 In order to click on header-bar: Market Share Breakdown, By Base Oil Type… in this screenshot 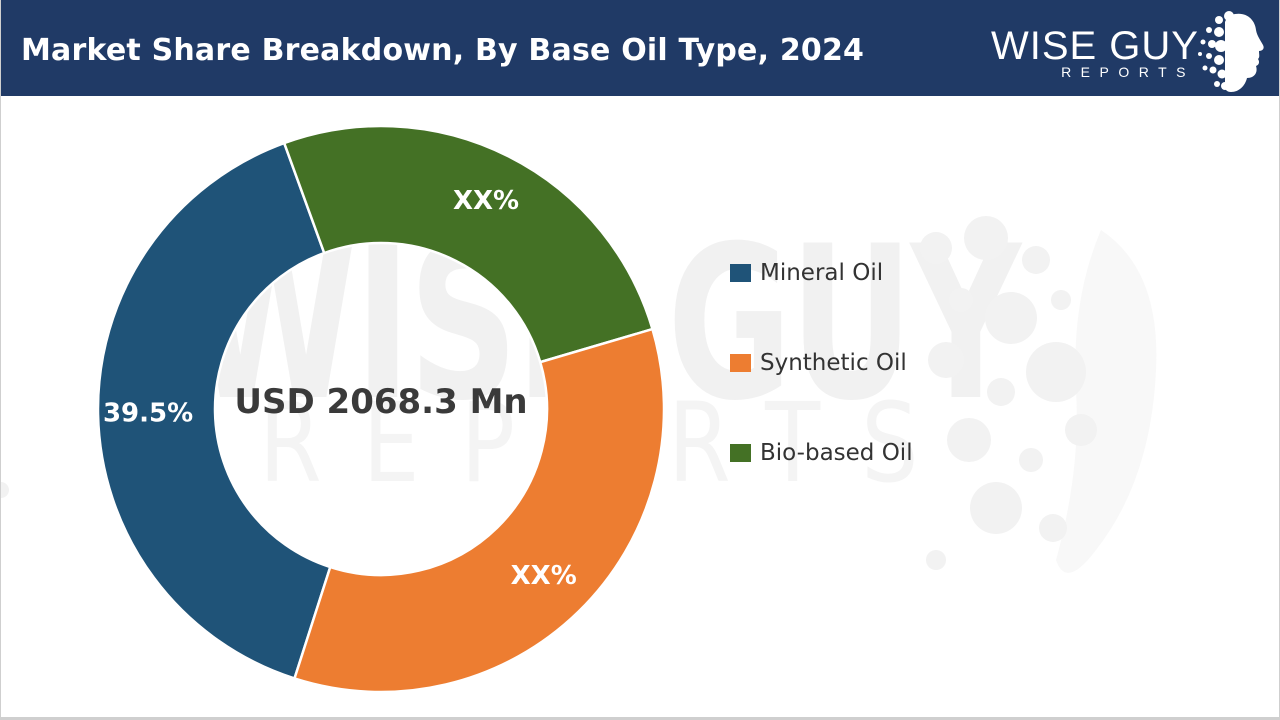, I will do `click(640, 48)`.